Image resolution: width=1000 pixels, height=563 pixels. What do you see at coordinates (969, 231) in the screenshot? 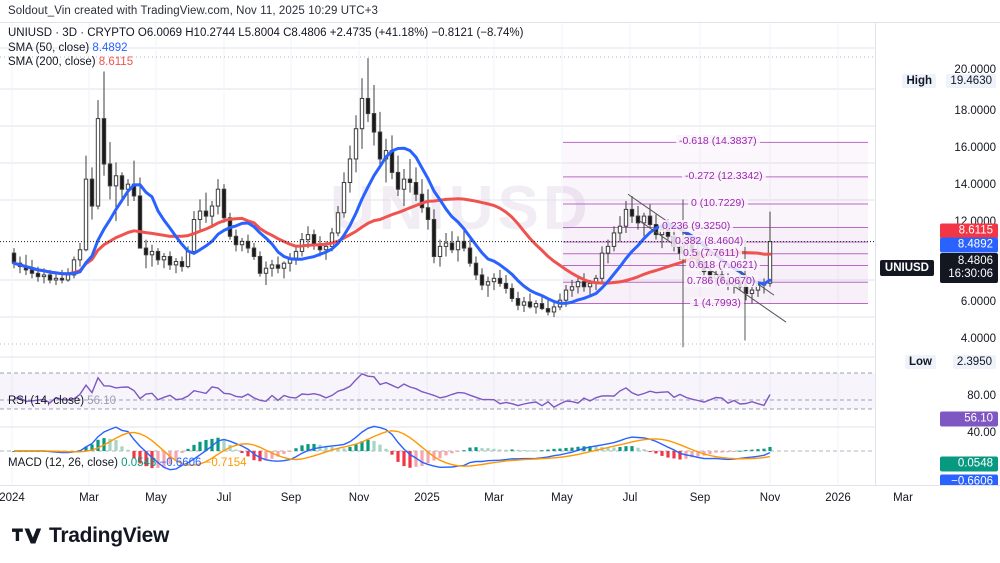
I see `sma200-price-tag: 8.6115` at bounding box center [969, 231].